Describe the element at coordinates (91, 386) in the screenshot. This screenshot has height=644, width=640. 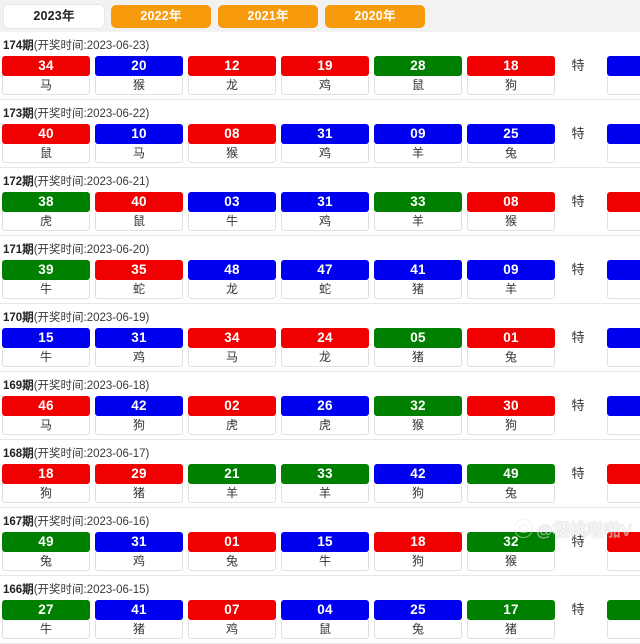
I see `draw-date: (开奖时间:2023-06-18)` at that location.